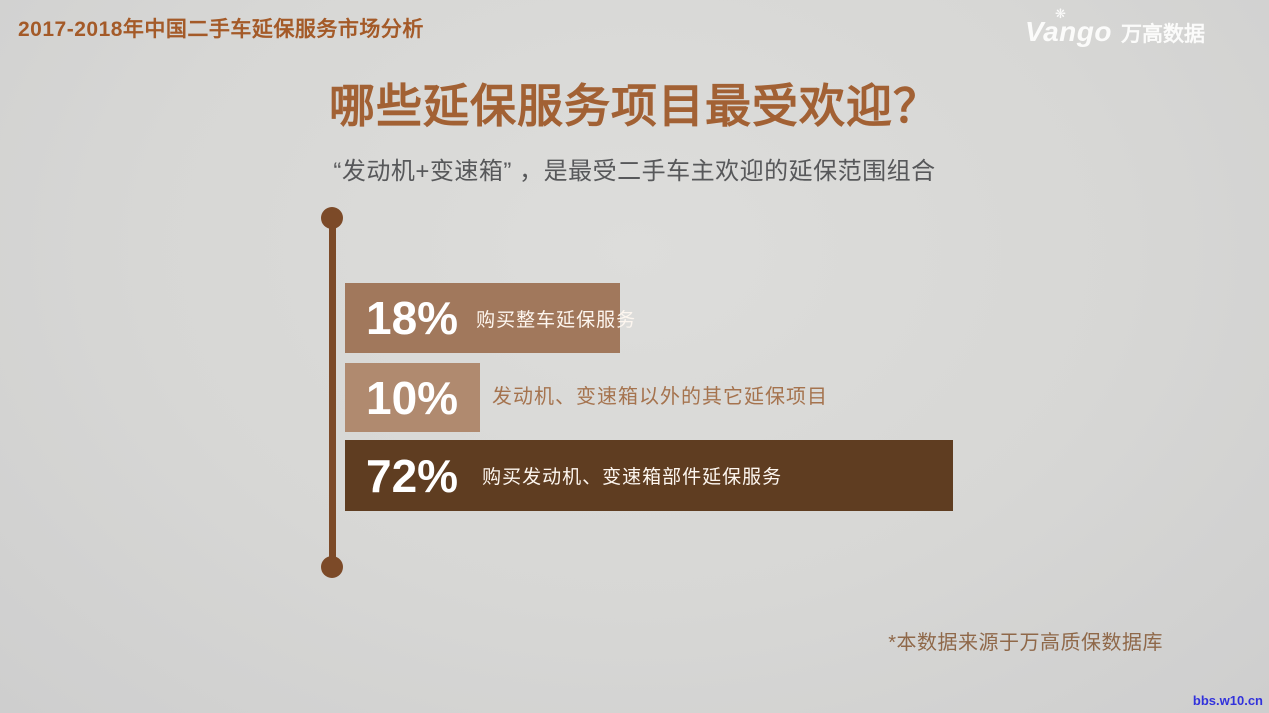  I want to click on timeline-dot-bottom, so click(332, 567).